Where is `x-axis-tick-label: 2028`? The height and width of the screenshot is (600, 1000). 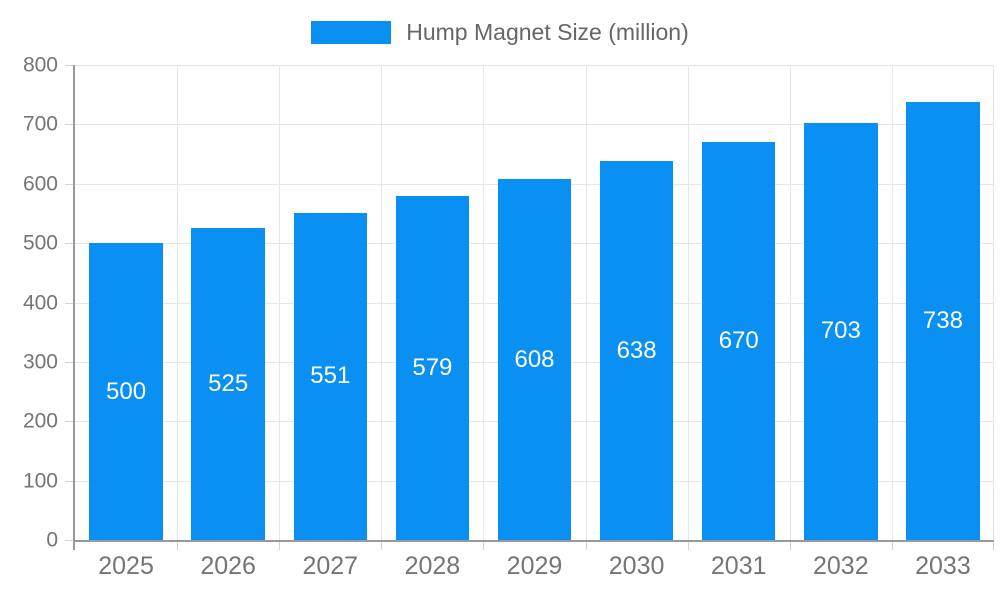 x-axis-tick-label: 2028 is located at coordinates (432, 566).